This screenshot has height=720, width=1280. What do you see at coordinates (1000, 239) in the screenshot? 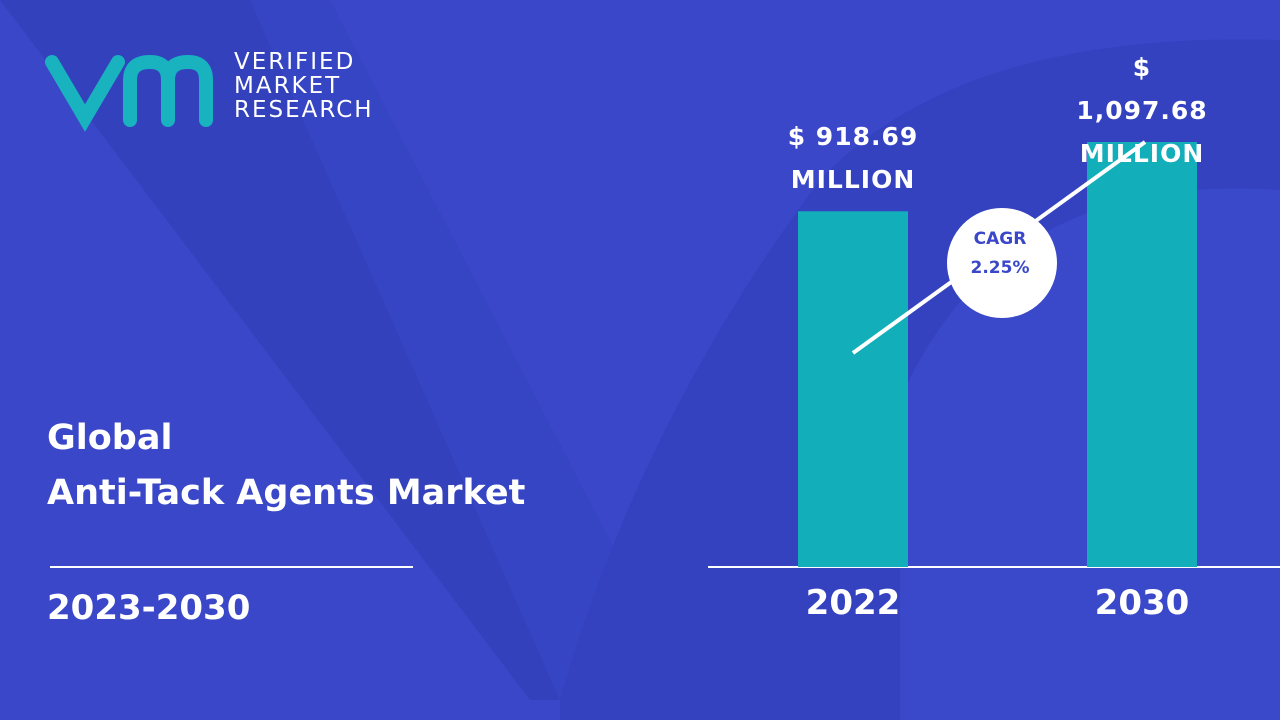
I see `cagr-label: CAGR` at bounding box center [1000, 239].